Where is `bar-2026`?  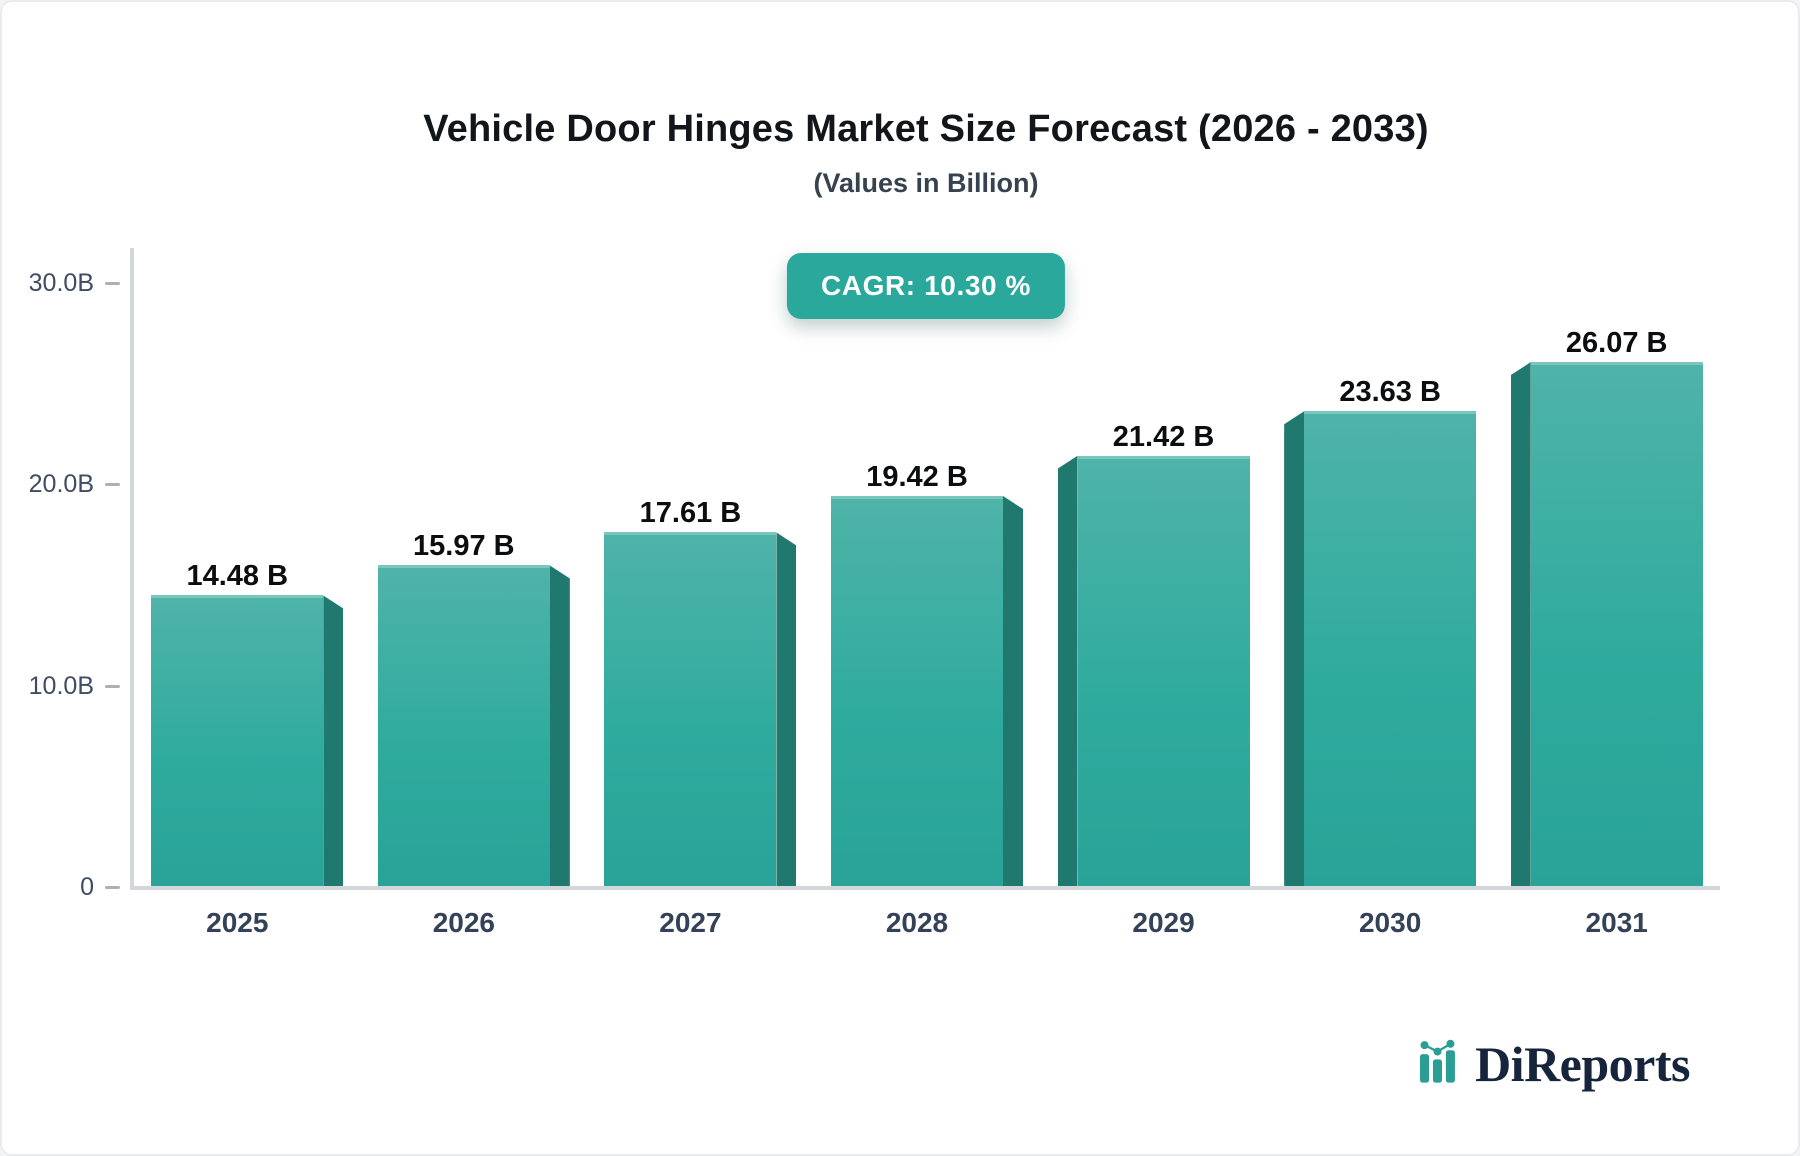
bar-2026 is located at coordinates (463, 726).